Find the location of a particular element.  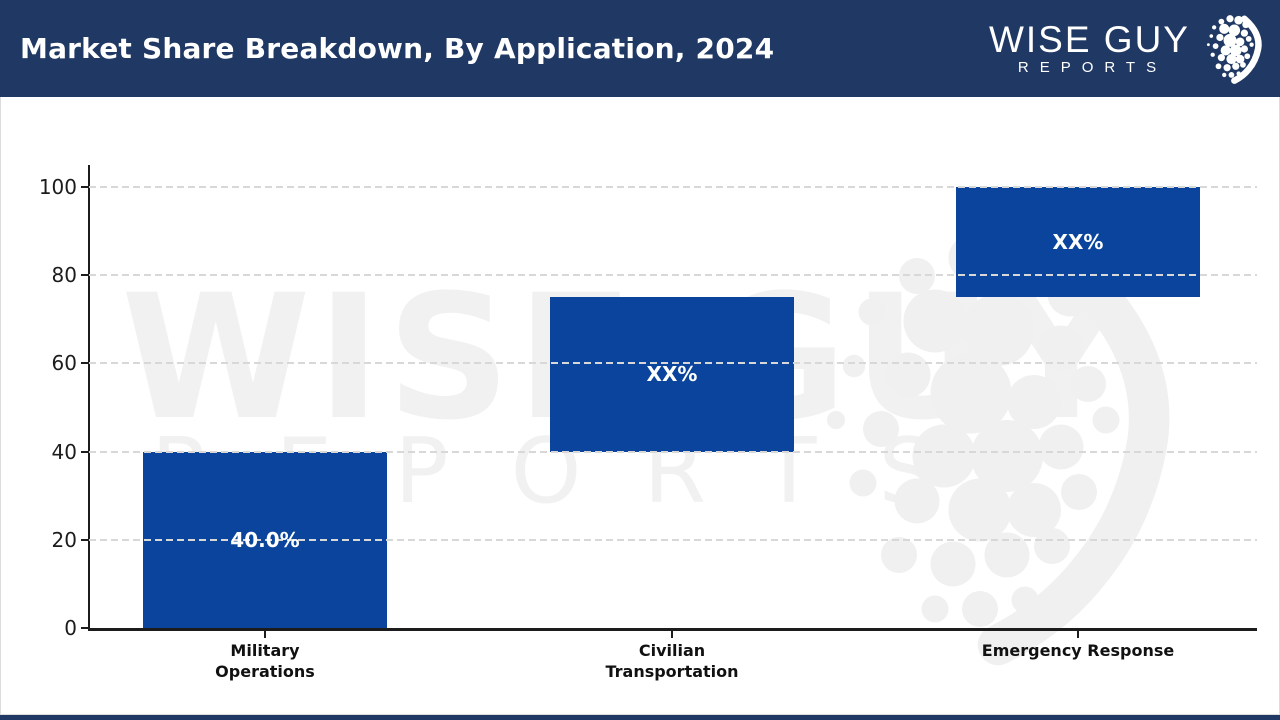

logo-wordmark: WISE GUY is located at coordinates (1089, 39).